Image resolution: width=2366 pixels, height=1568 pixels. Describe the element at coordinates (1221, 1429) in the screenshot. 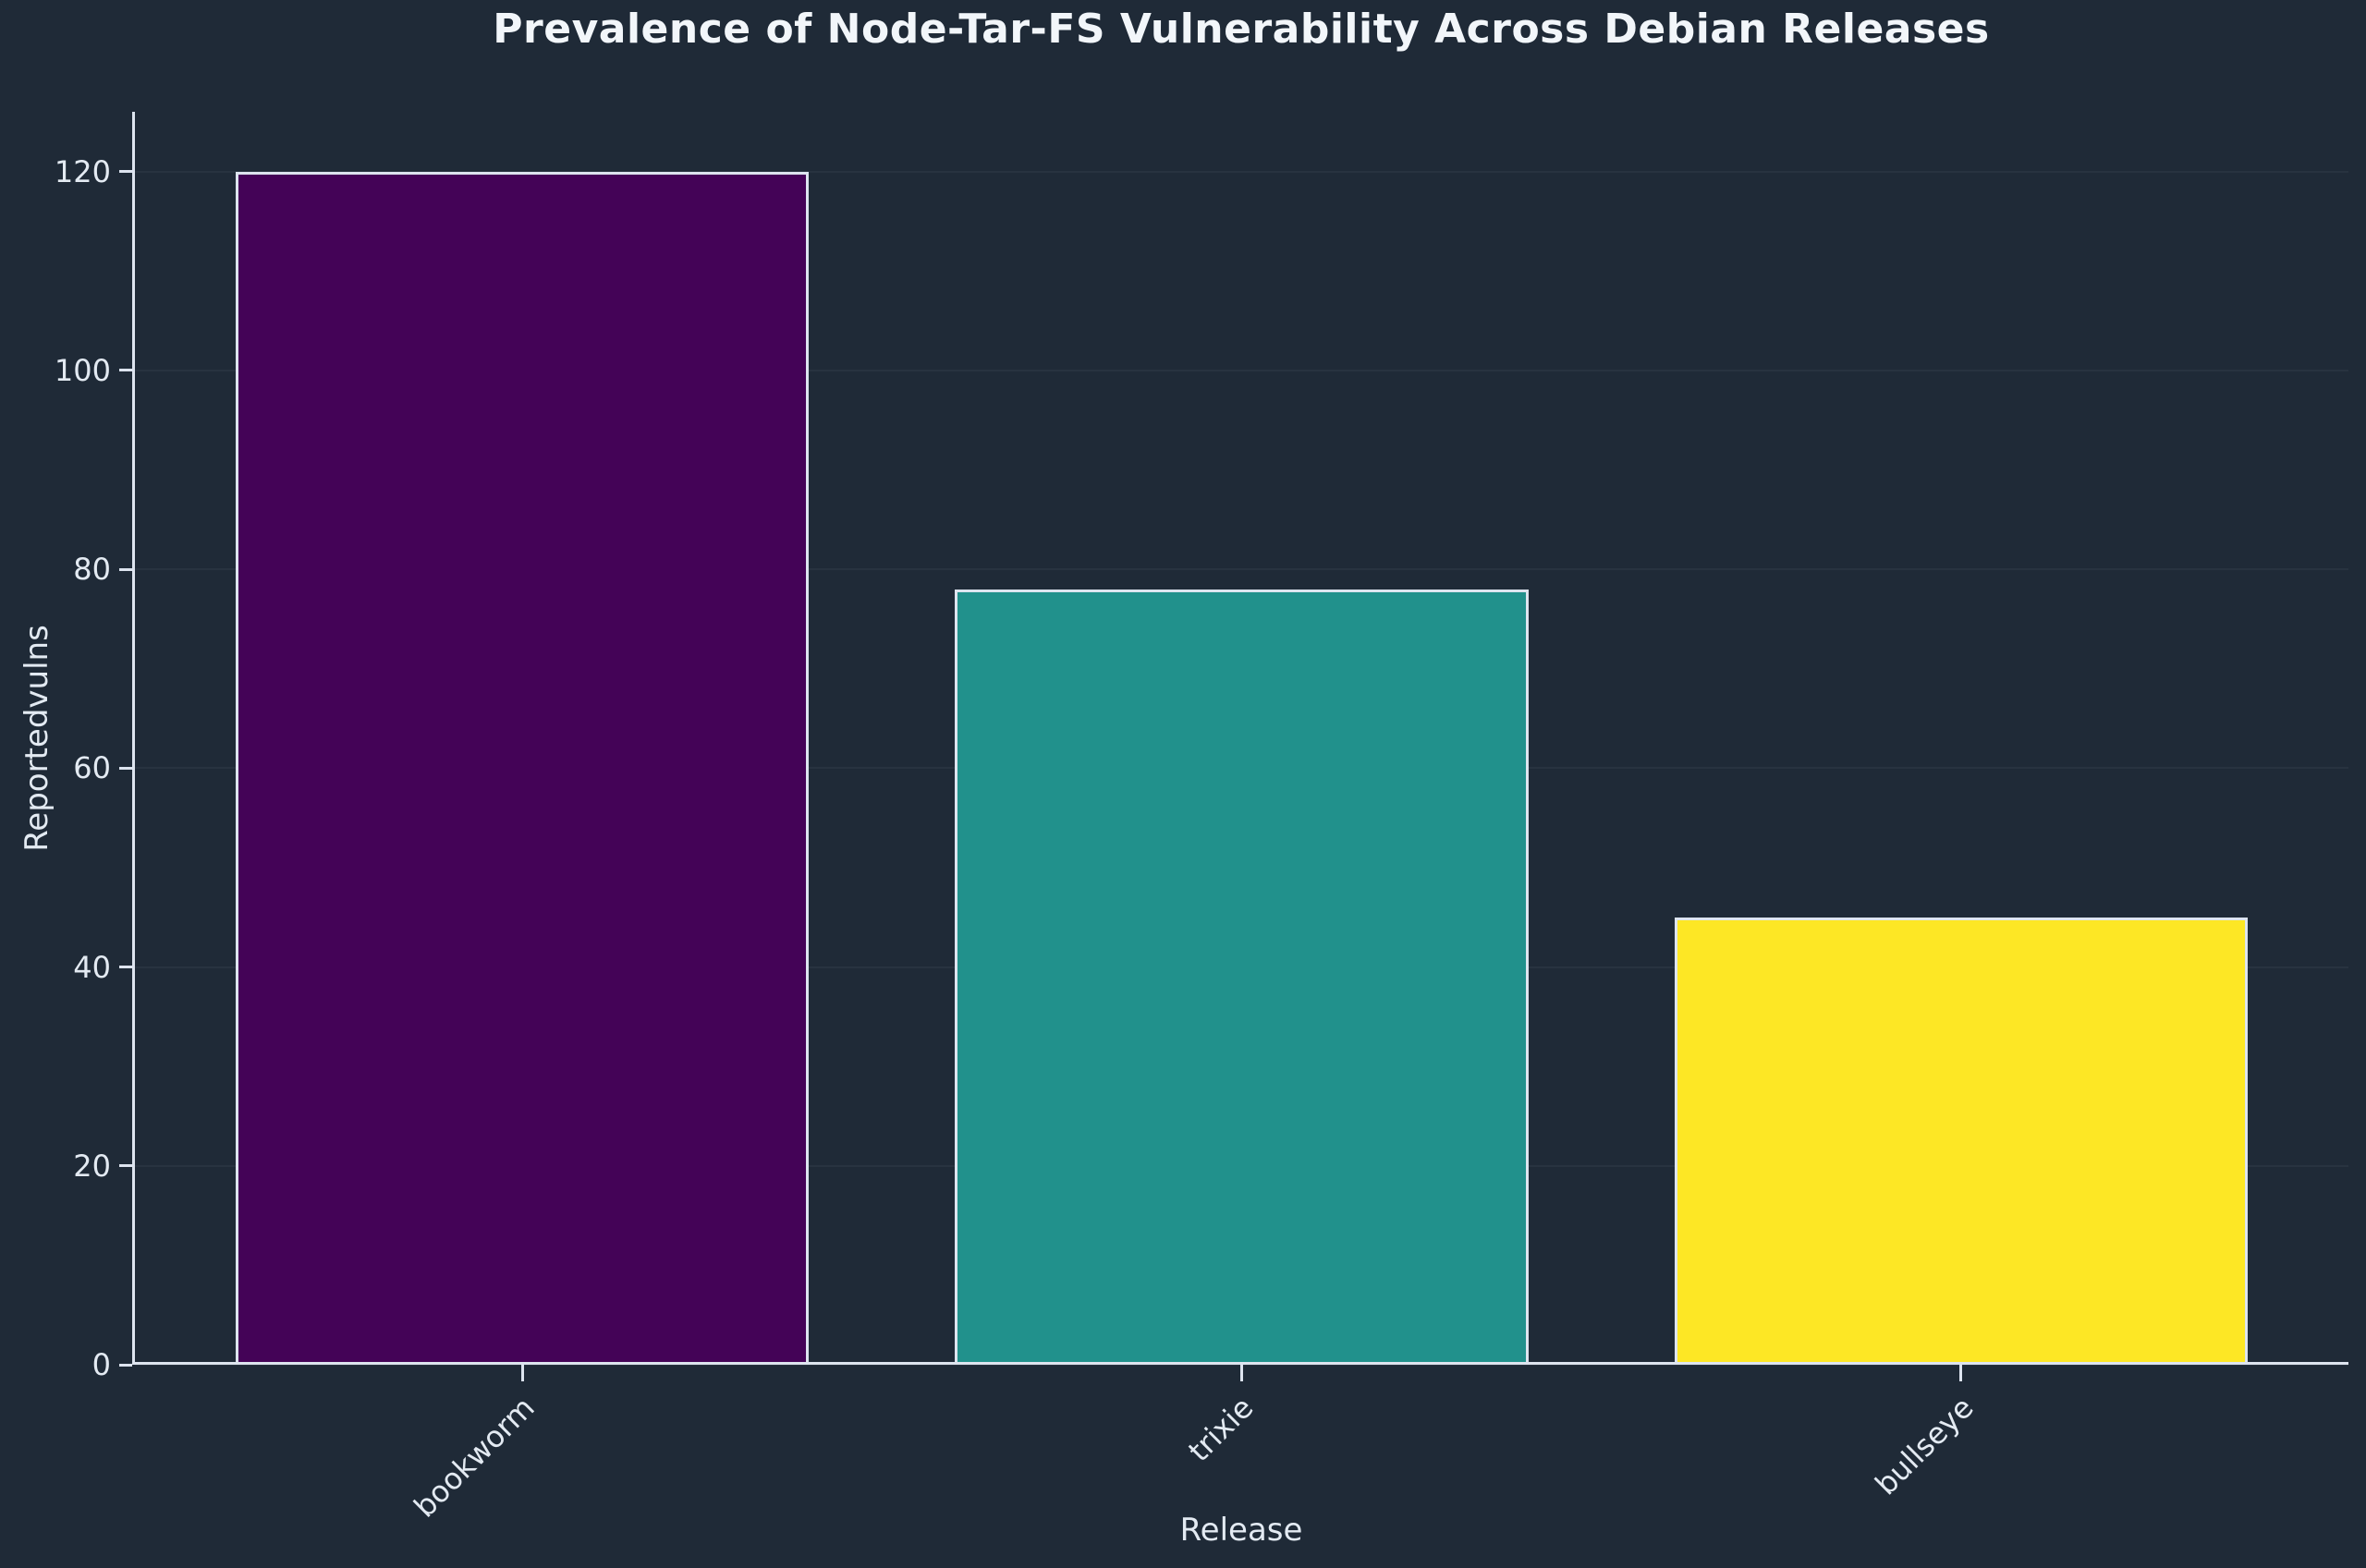

I see `x-tick-label-trixie: trixie` at that location.